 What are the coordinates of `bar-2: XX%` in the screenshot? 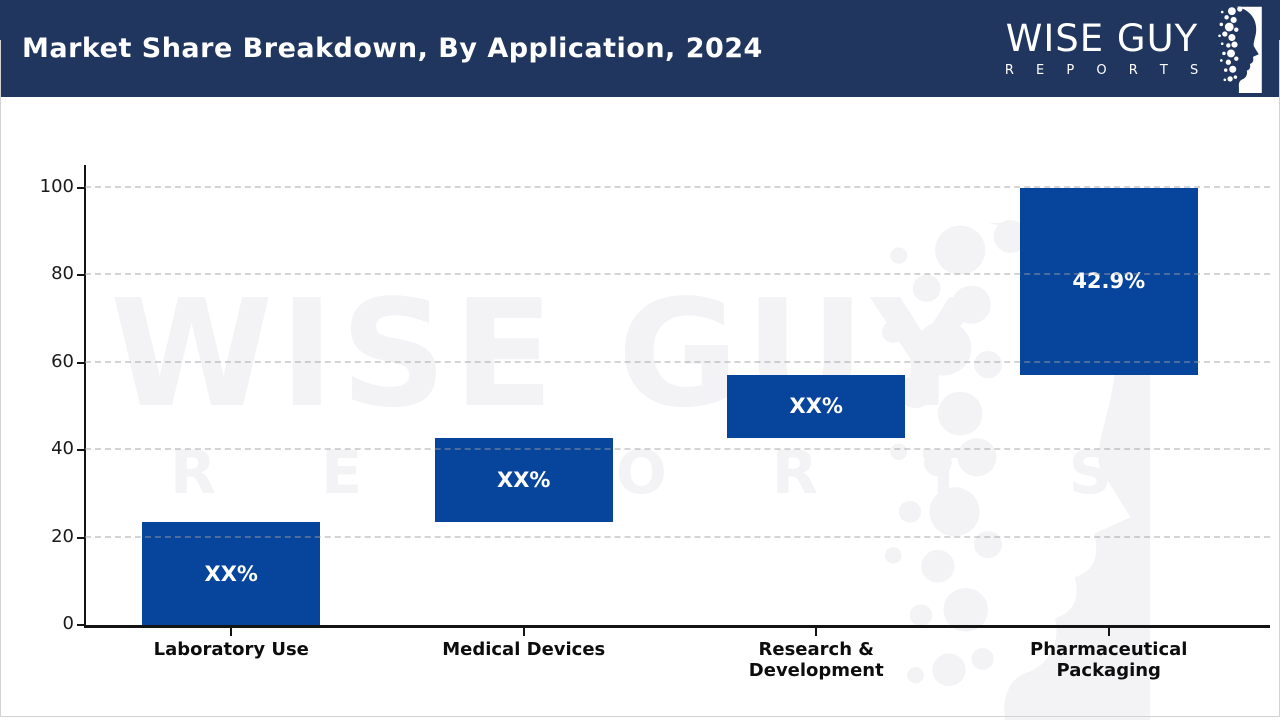 It's located at (816, 406).